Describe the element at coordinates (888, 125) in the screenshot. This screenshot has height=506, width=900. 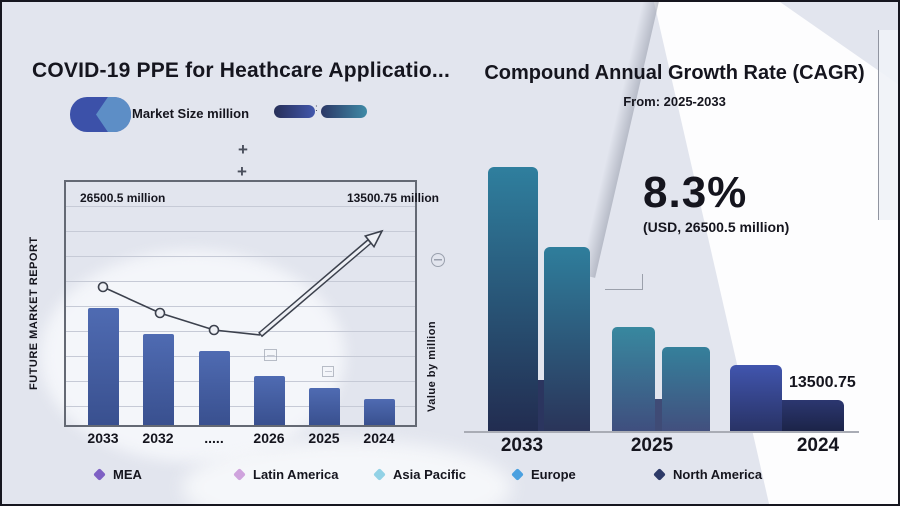
I see `page-curl-strip` at that location.